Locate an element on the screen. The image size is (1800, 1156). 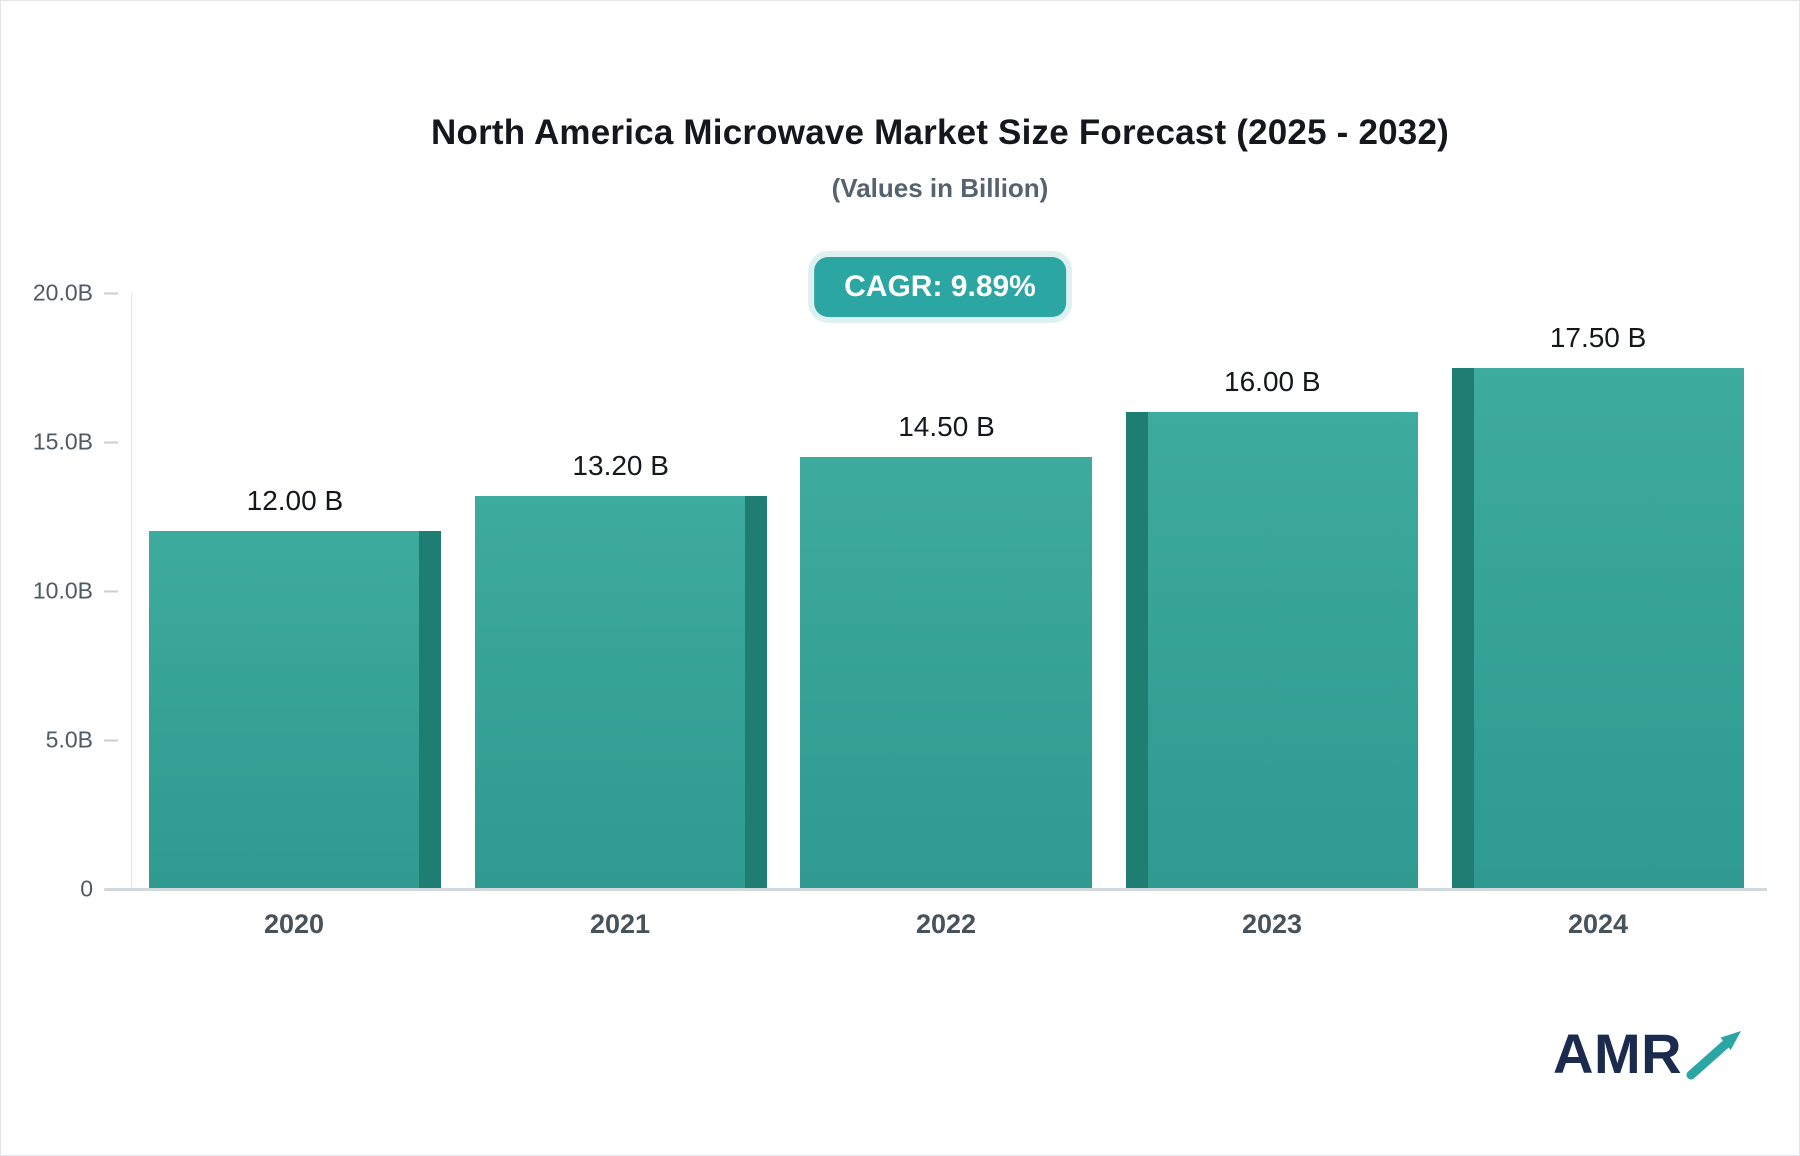
y-tick-label: 0 is located at coordinates (86, 888).